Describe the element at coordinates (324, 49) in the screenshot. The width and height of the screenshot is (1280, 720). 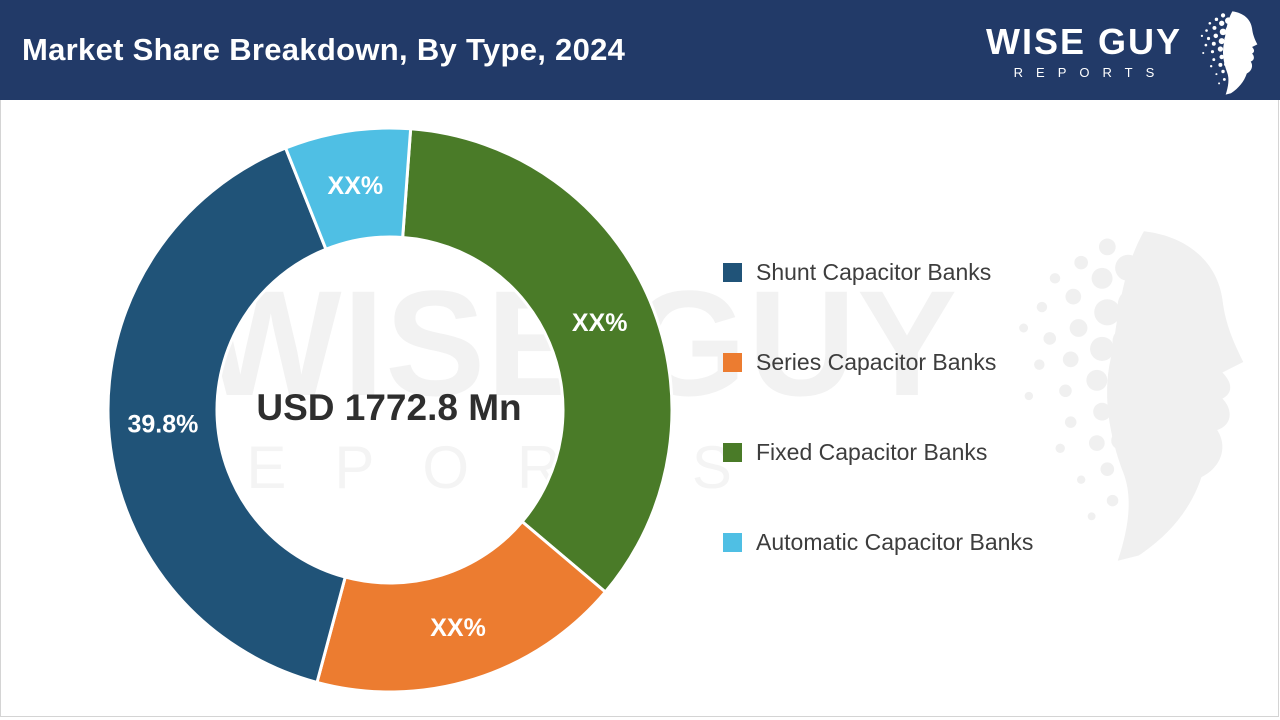
I see `page-title: Market Share Breakdown, By Type, 2024` at that location.